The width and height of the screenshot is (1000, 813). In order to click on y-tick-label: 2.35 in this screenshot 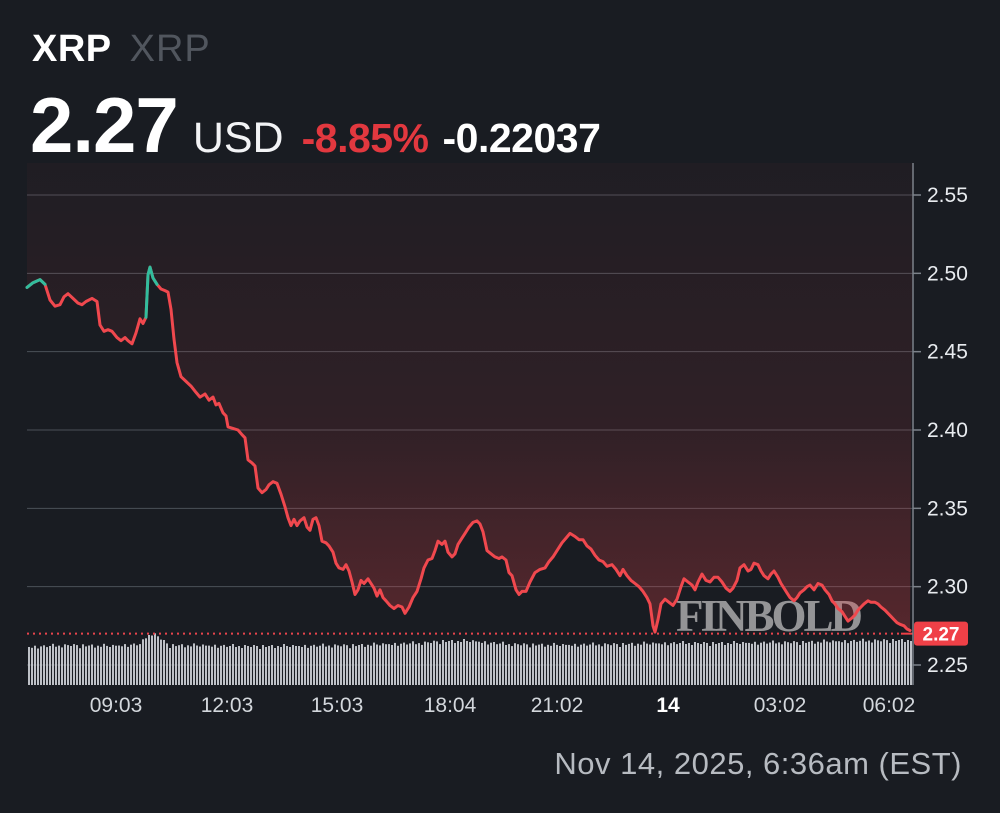, I will do `click(947, 508)`.